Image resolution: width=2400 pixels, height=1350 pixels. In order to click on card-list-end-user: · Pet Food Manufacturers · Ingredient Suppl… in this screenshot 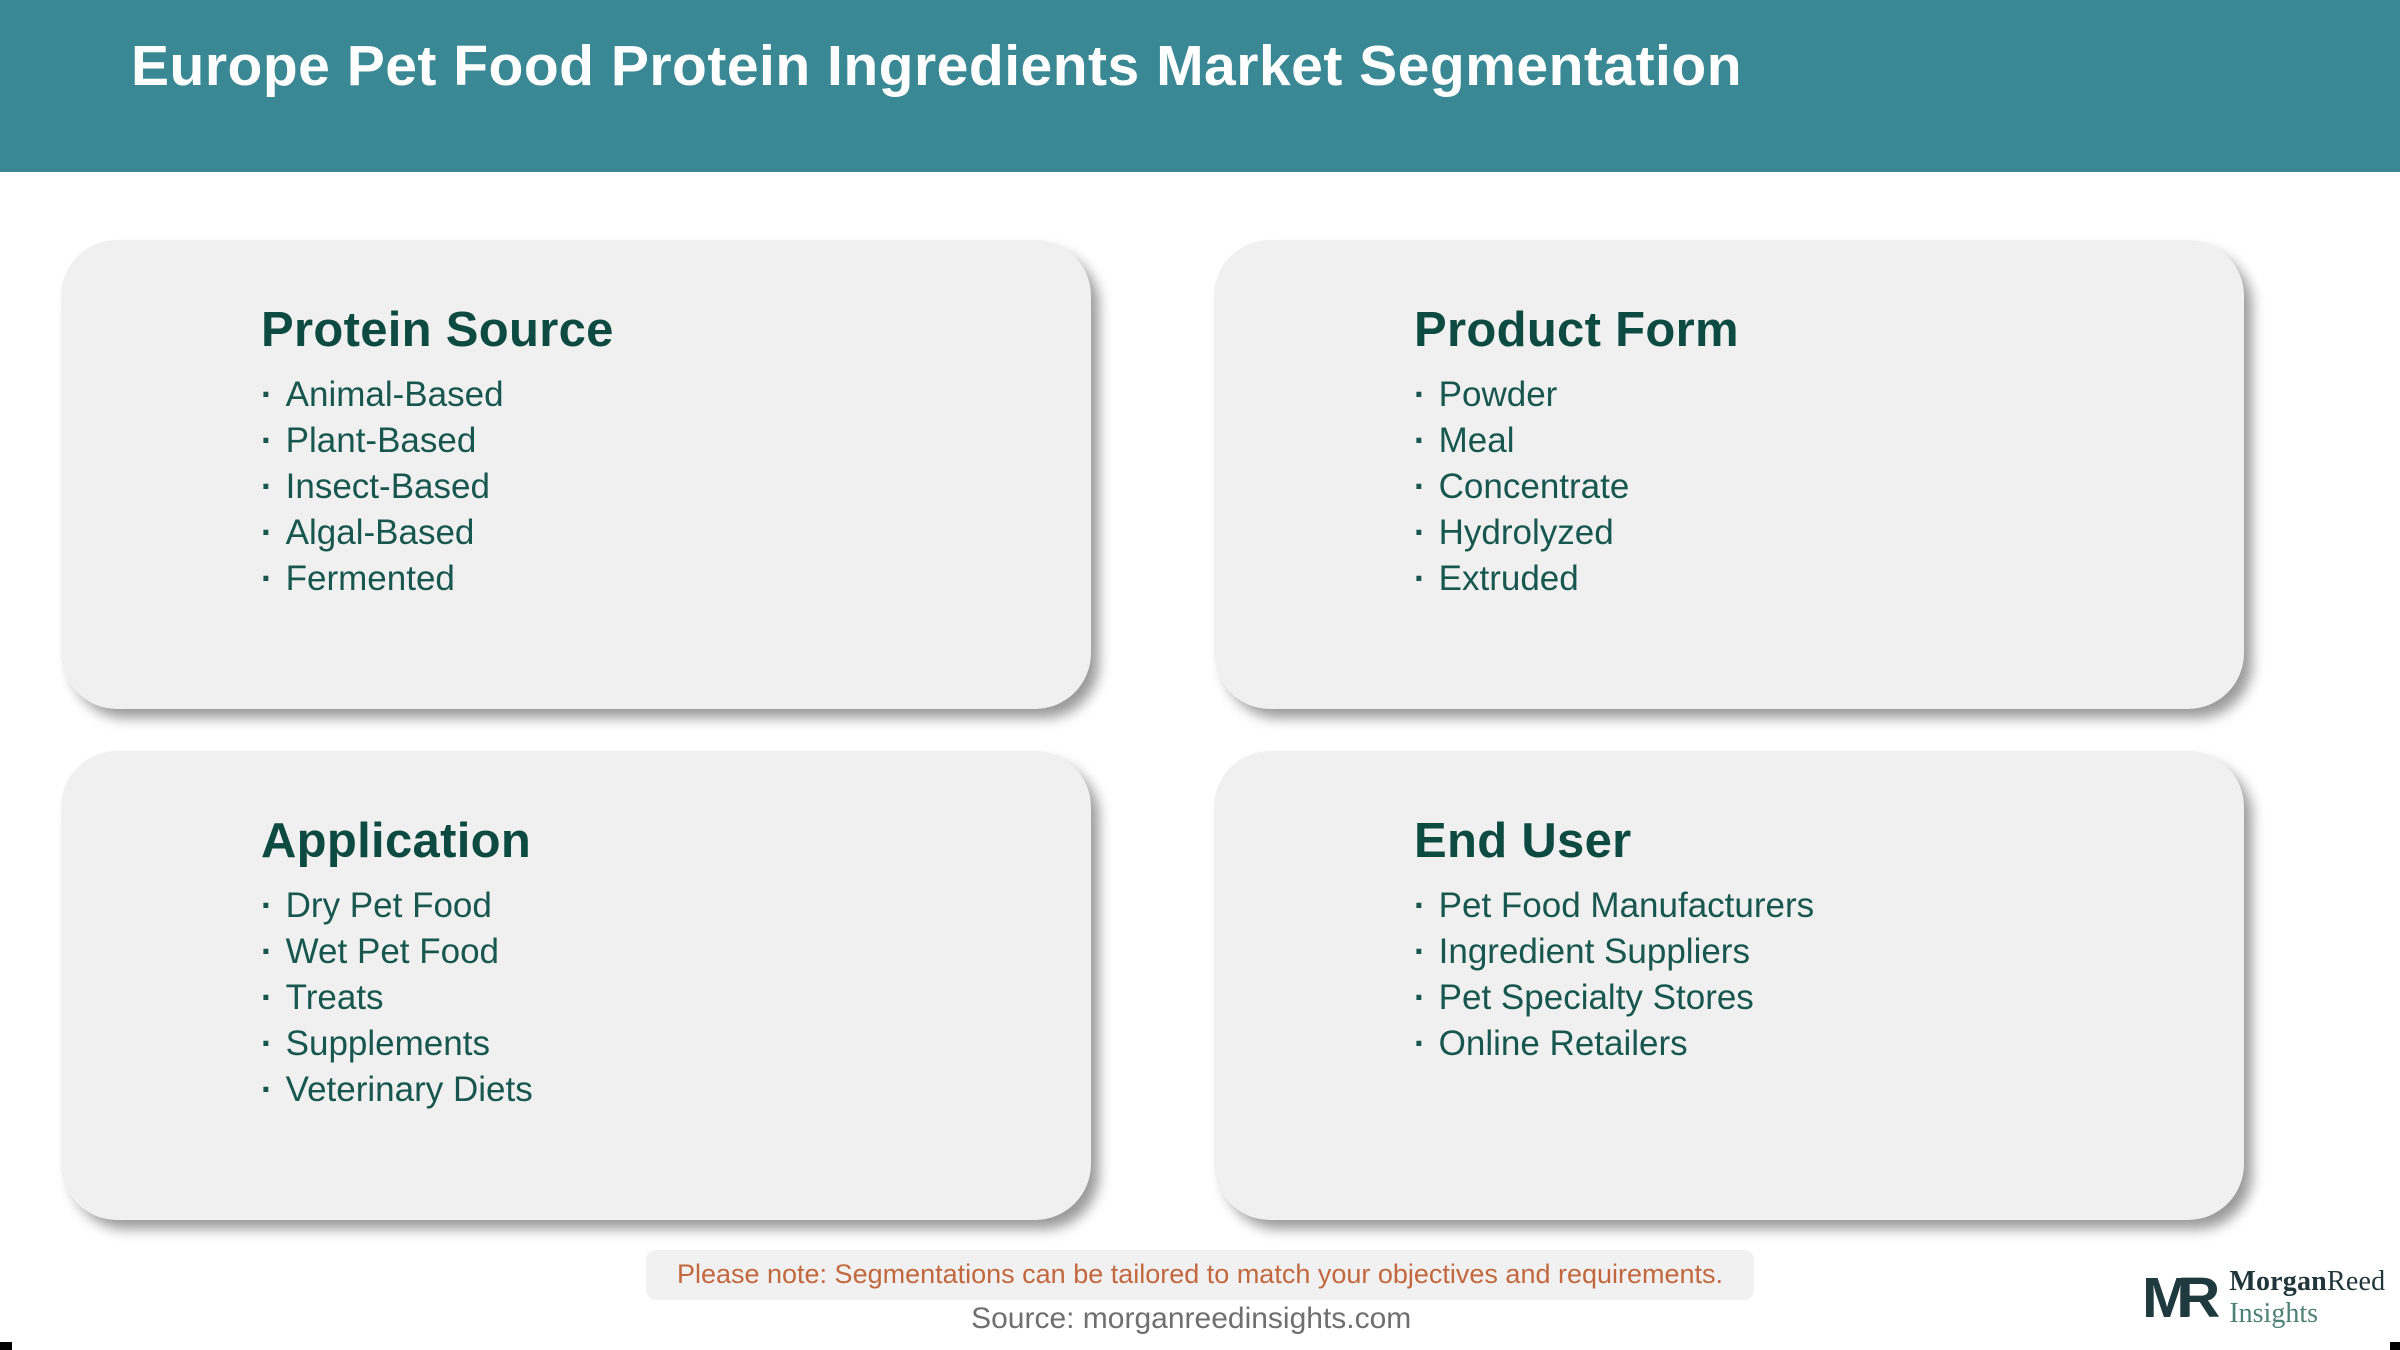, I will do `click(1809, 975)`.